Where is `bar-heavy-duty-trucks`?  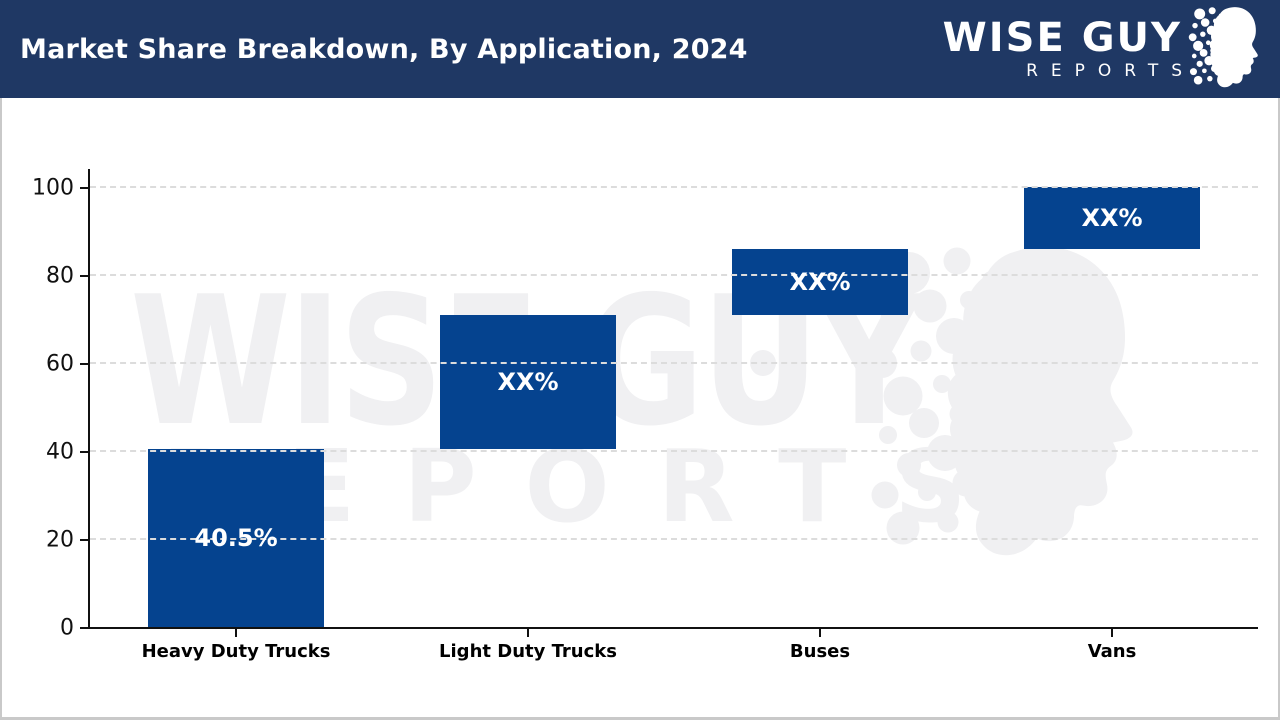
bar-heavy-duty-trucks is located at coordinates (236, 537).